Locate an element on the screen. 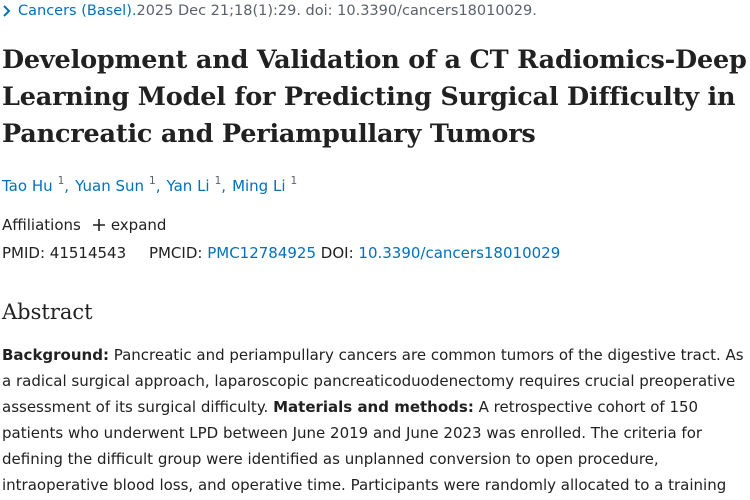  expand-toggle: expand is located at coordinates (138, 225).